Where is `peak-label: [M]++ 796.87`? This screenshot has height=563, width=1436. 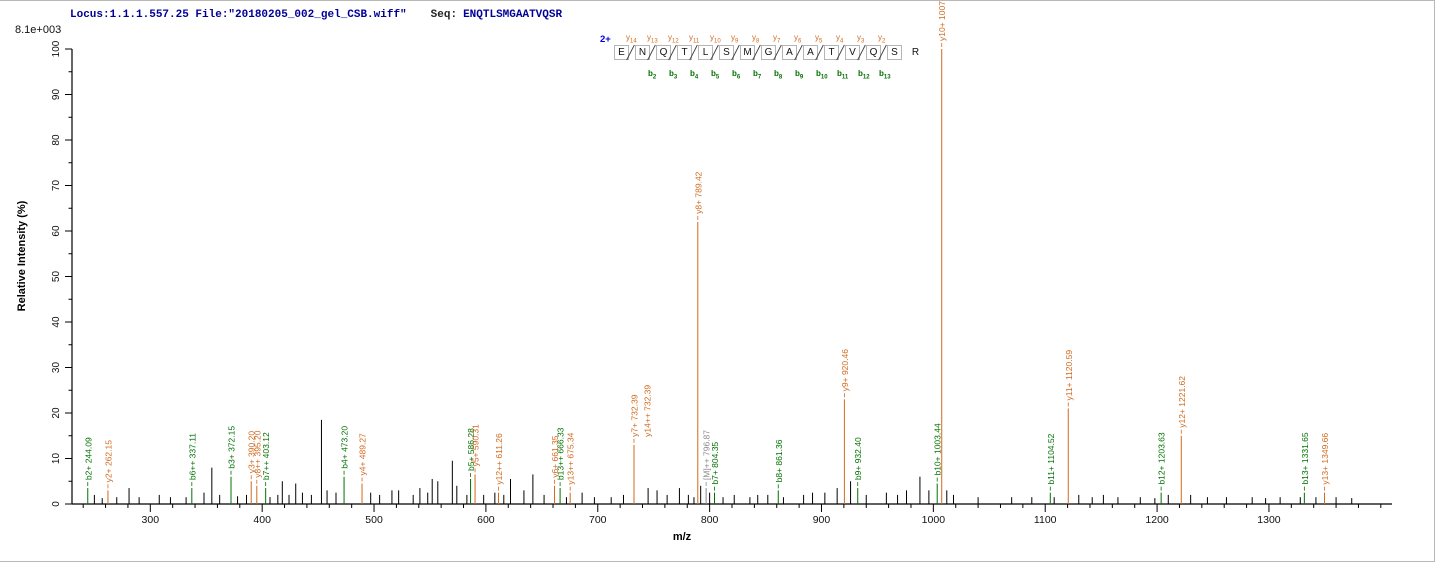 peak-label: [M]++ 796.87 is located at coordinates (707, 455).